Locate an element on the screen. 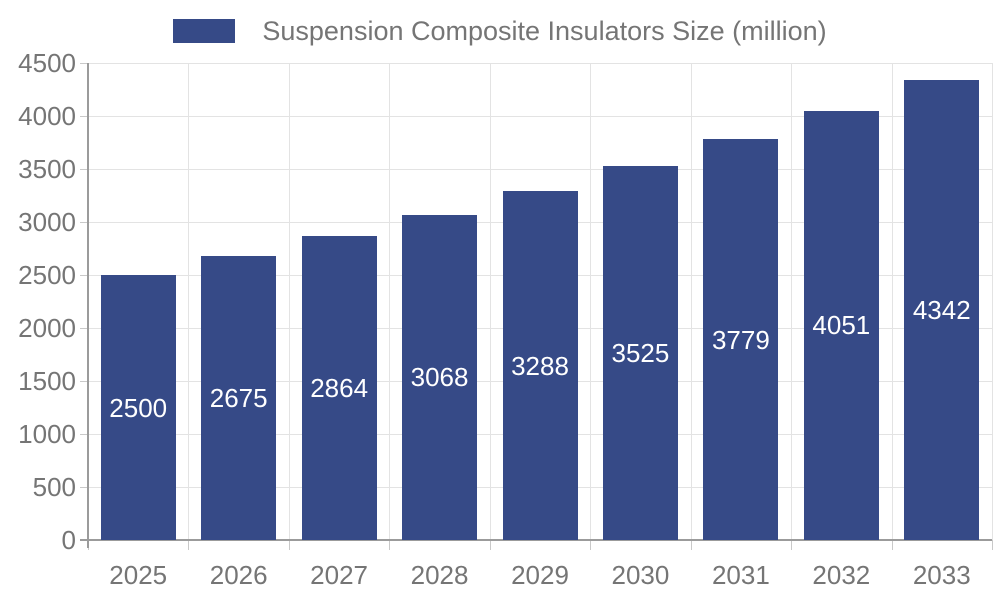  bar-value-label: 4051 is located at coordinates (841, 325).